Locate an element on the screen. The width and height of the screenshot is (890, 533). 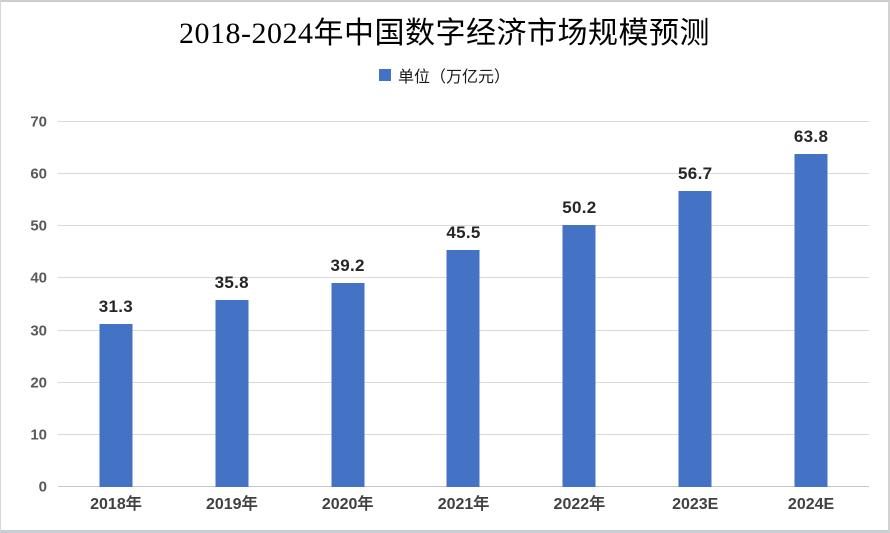
bar-value-label: 31.3 is located at coordinates (116, 306).